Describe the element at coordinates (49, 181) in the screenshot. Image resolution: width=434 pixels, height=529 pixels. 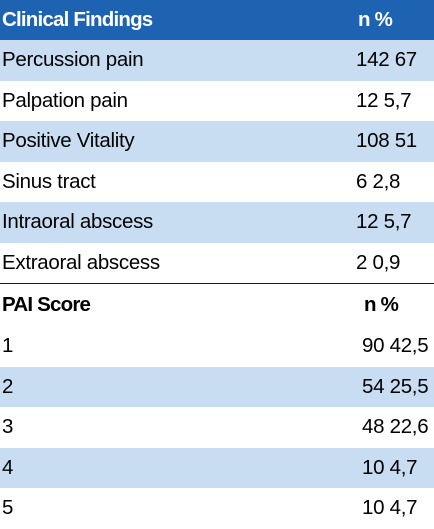
I see `row-label: Sinus tract` at that location.